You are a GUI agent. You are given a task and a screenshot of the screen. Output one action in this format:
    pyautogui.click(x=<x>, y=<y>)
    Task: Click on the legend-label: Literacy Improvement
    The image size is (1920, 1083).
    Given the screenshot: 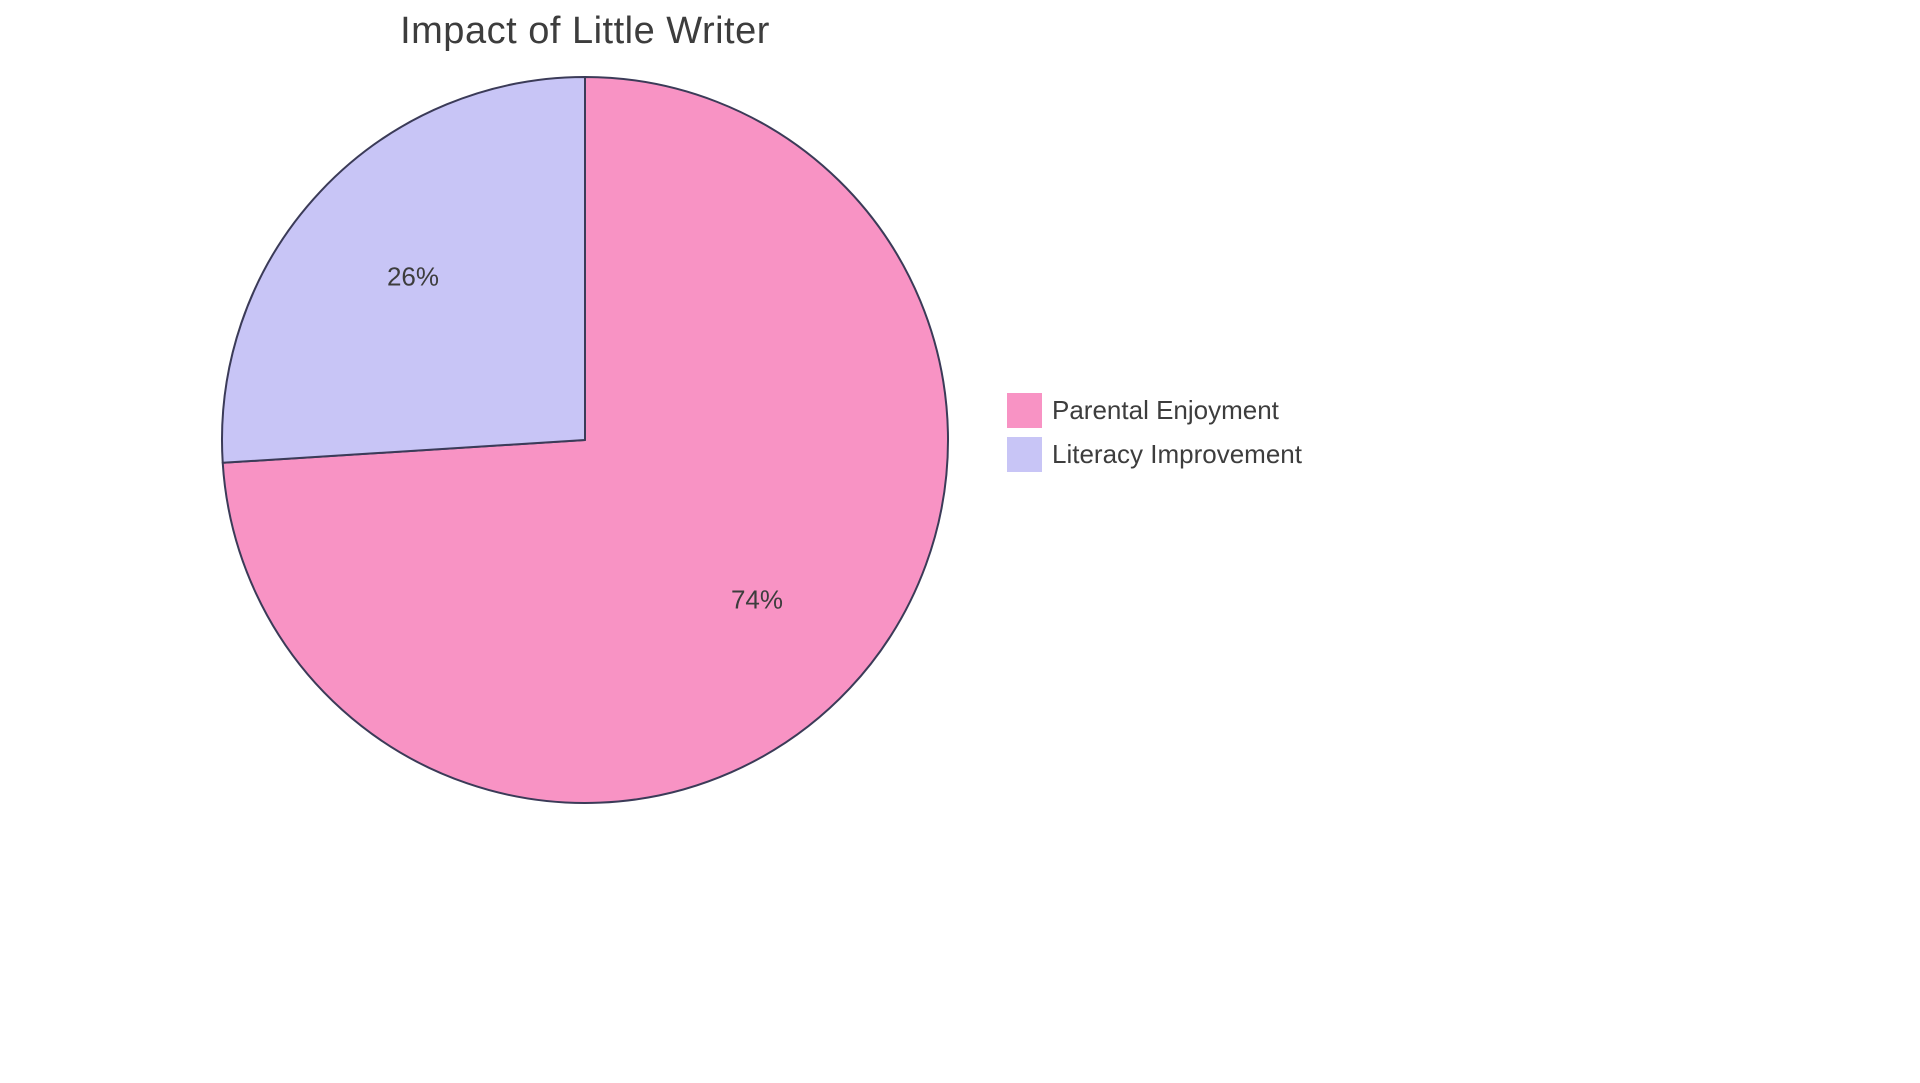 What is the action you would take?
    pyautogui.click(x=1177, y=454)
    